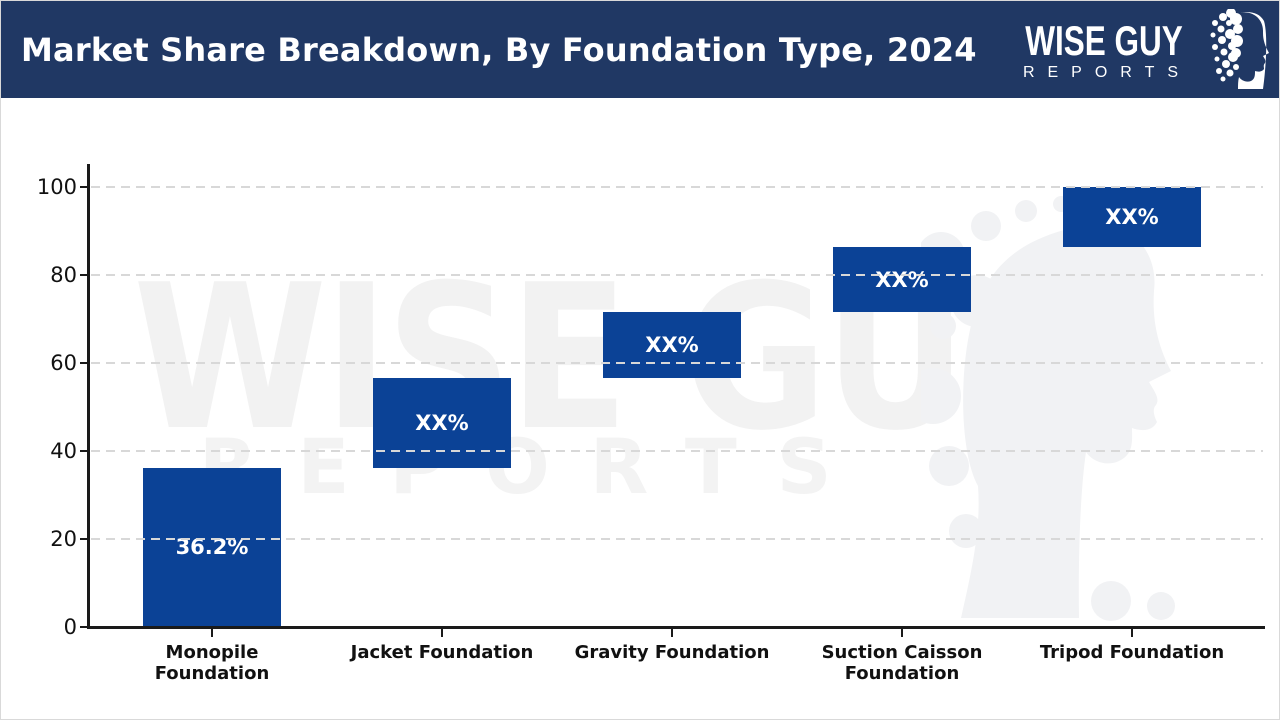 The image size is (1280, 720). Describe the element at coordinates (63, 363) in the screenshot. I see `y-tick-label: 60` at that location.